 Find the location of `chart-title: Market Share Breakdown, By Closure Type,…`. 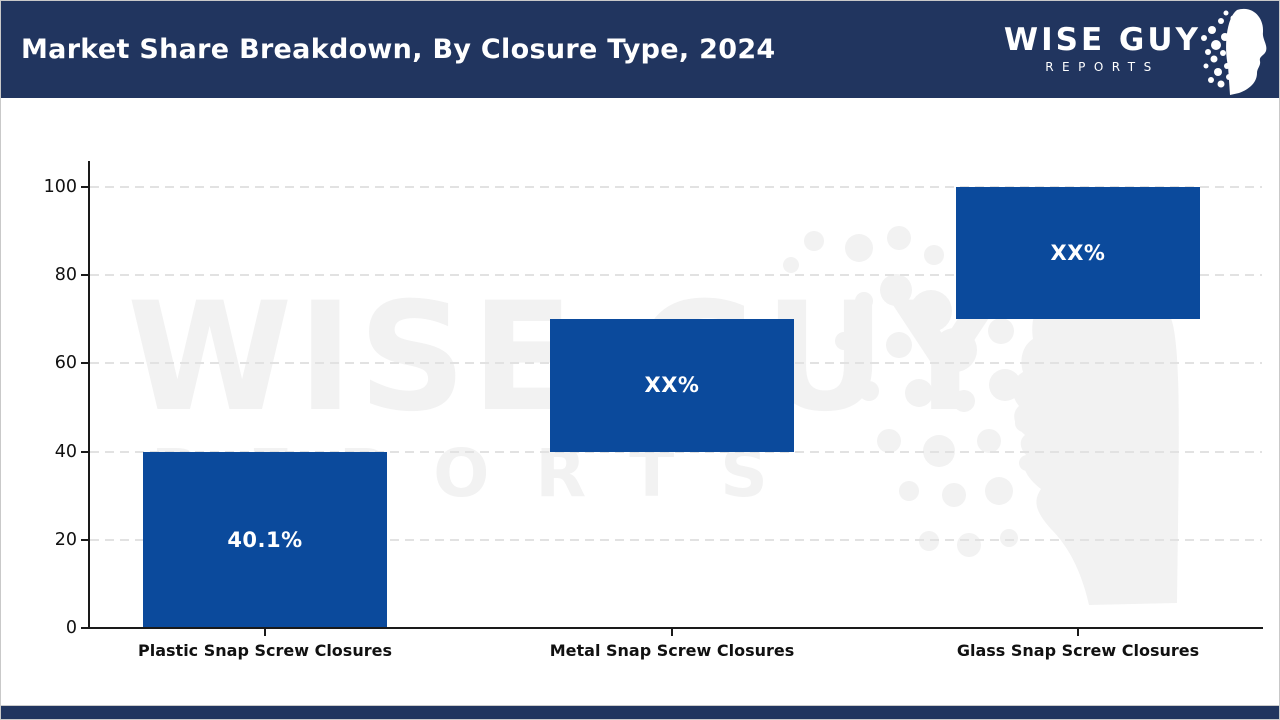

chart-title: Market Share Breakdown, By Closure Type,… is located at coordinates (398, 49).